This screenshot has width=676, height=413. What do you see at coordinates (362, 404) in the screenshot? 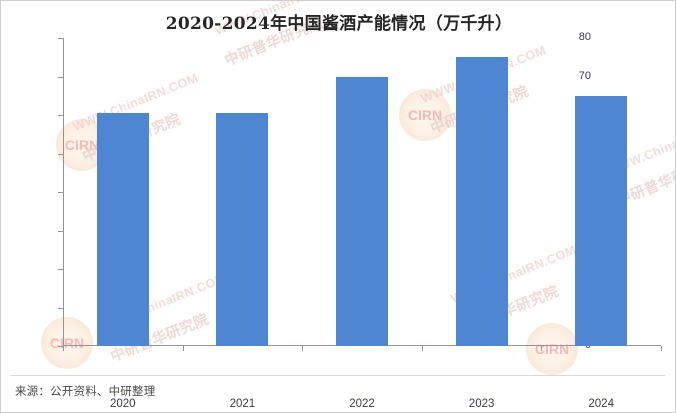
I see `x-tick-label-2022: 2022` at bounding box center [362, 404].